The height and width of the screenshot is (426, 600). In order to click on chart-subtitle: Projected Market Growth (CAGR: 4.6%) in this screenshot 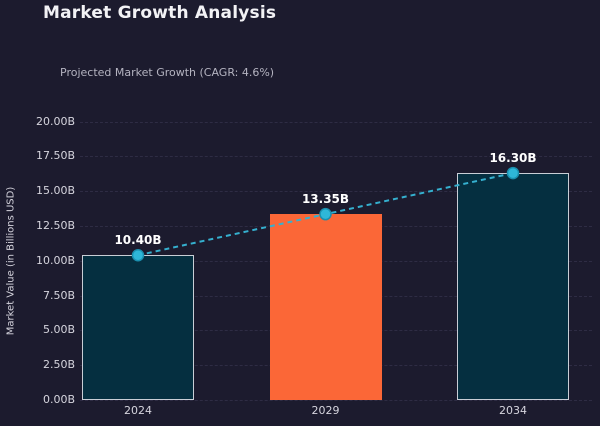, I will do `click(167, 72)`.